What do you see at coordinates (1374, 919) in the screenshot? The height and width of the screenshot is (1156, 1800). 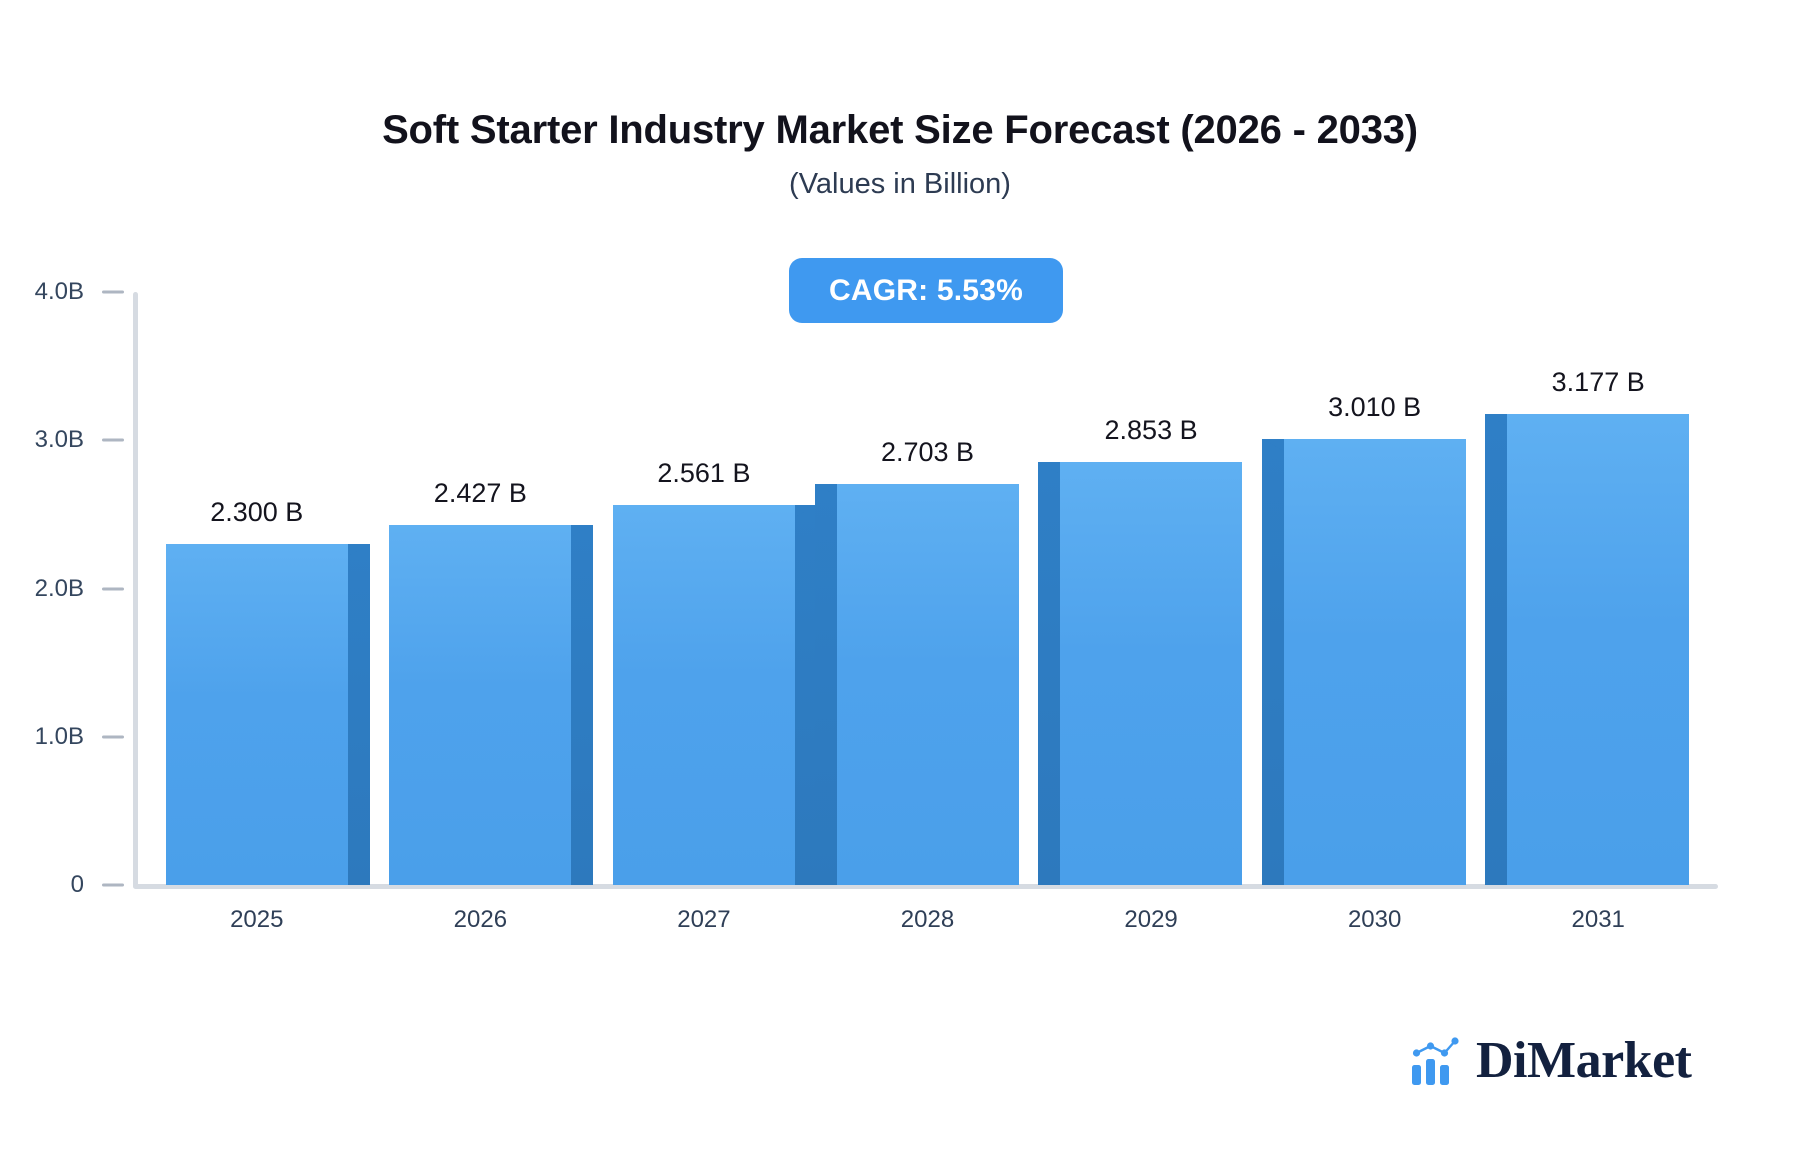 I see `x-axis-tick-label: 2030` at bounding box center [1374, 919].